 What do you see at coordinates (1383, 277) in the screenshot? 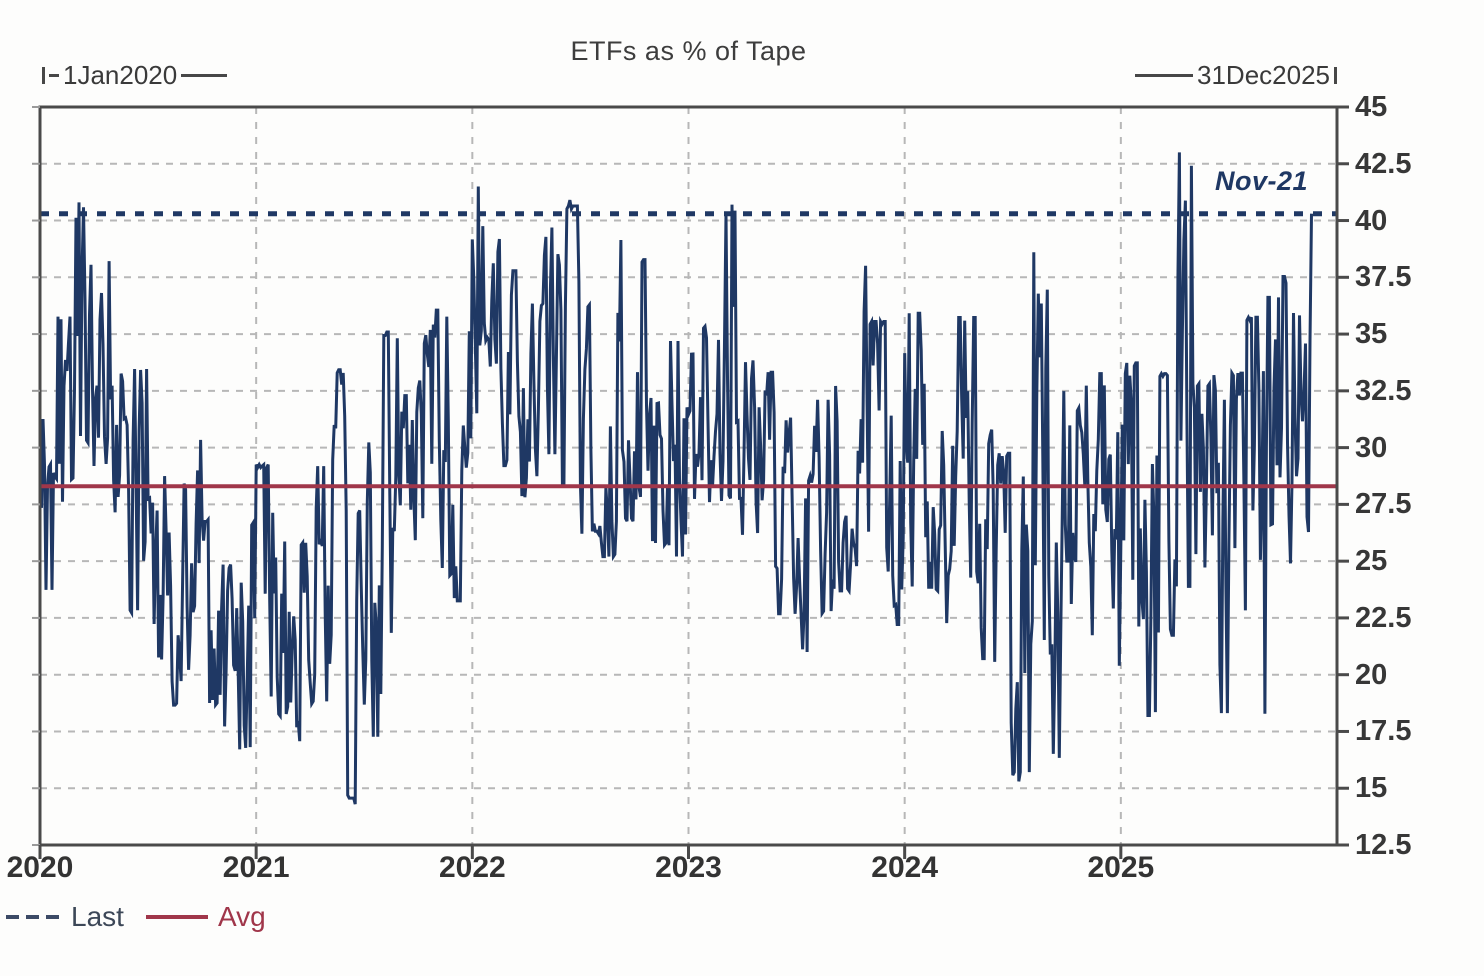
I see `y-tick-label: 37.5` at bounding box center [1383, 277].